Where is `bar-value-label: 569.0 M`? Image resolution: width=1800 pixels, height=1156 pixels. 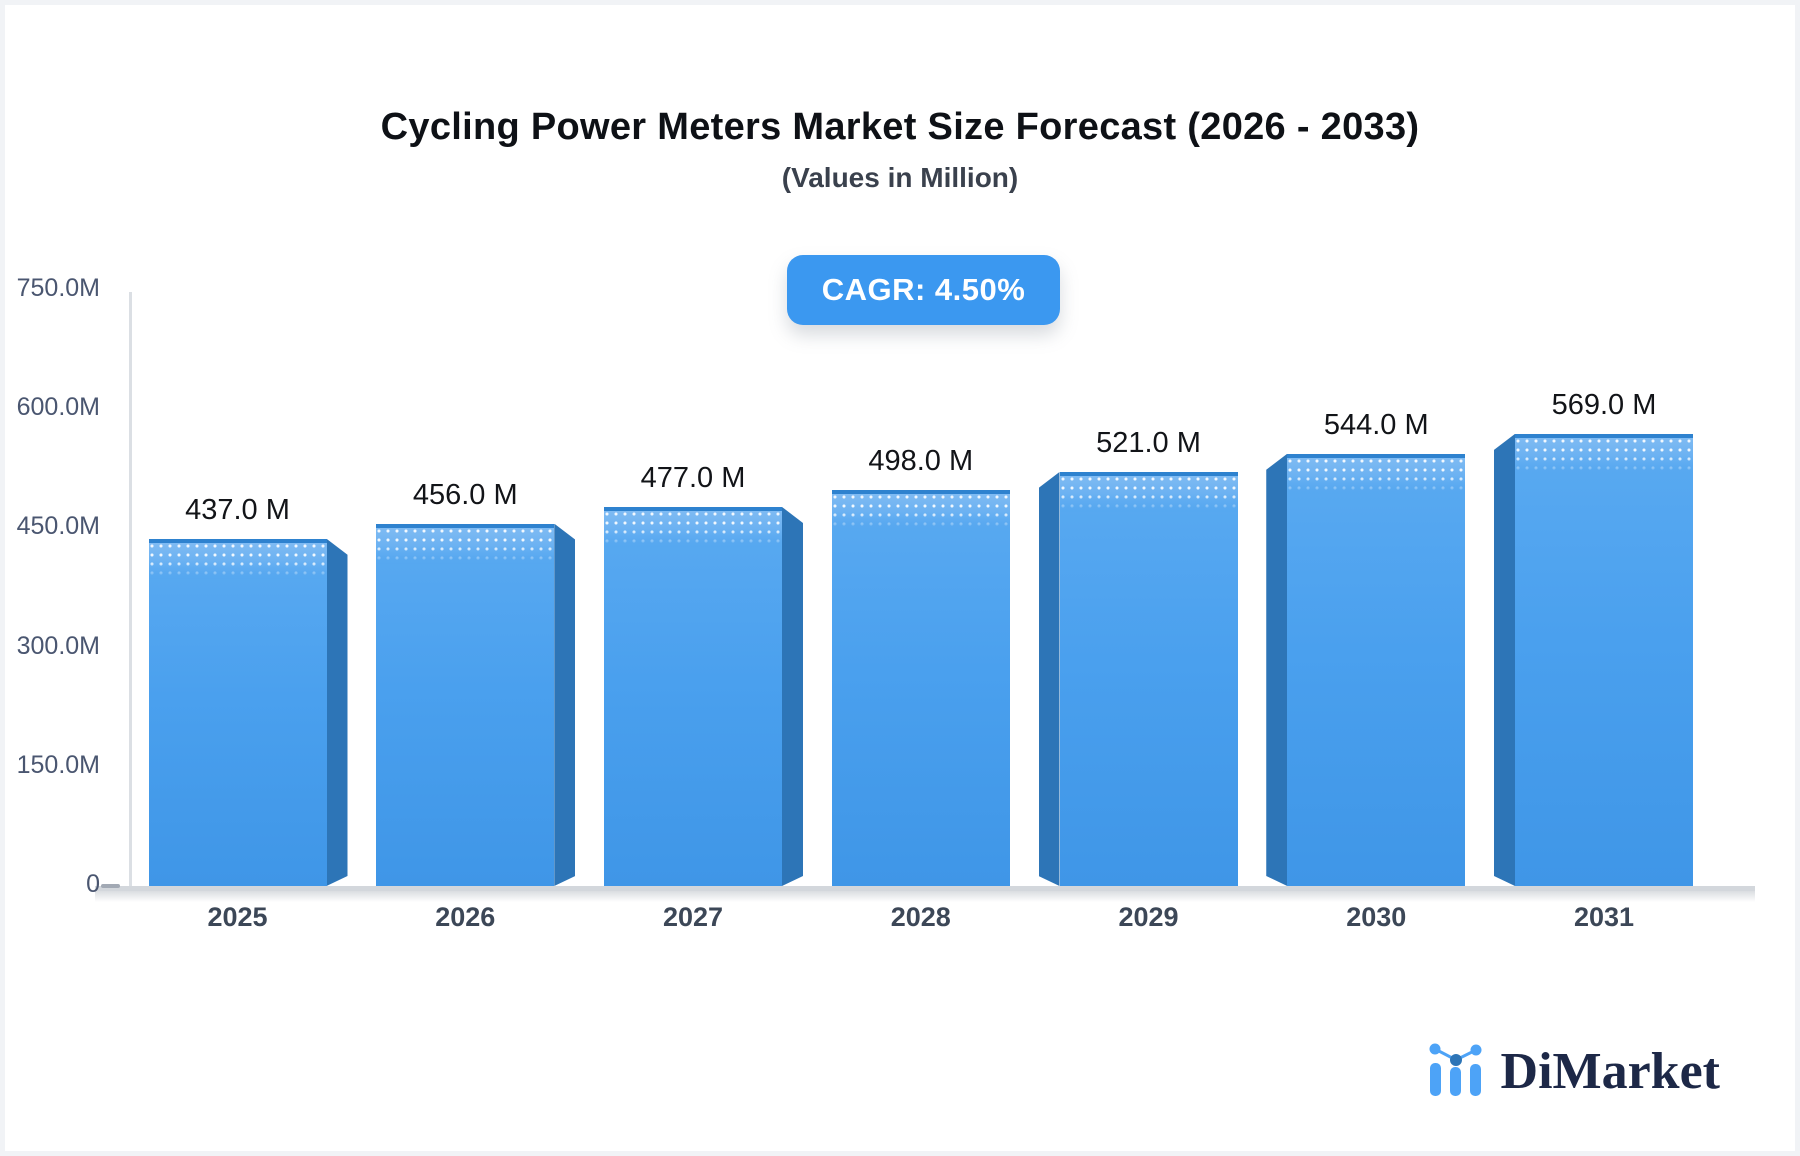
bar-value-label: 569.0 M is located at coordinates (1604, 404).